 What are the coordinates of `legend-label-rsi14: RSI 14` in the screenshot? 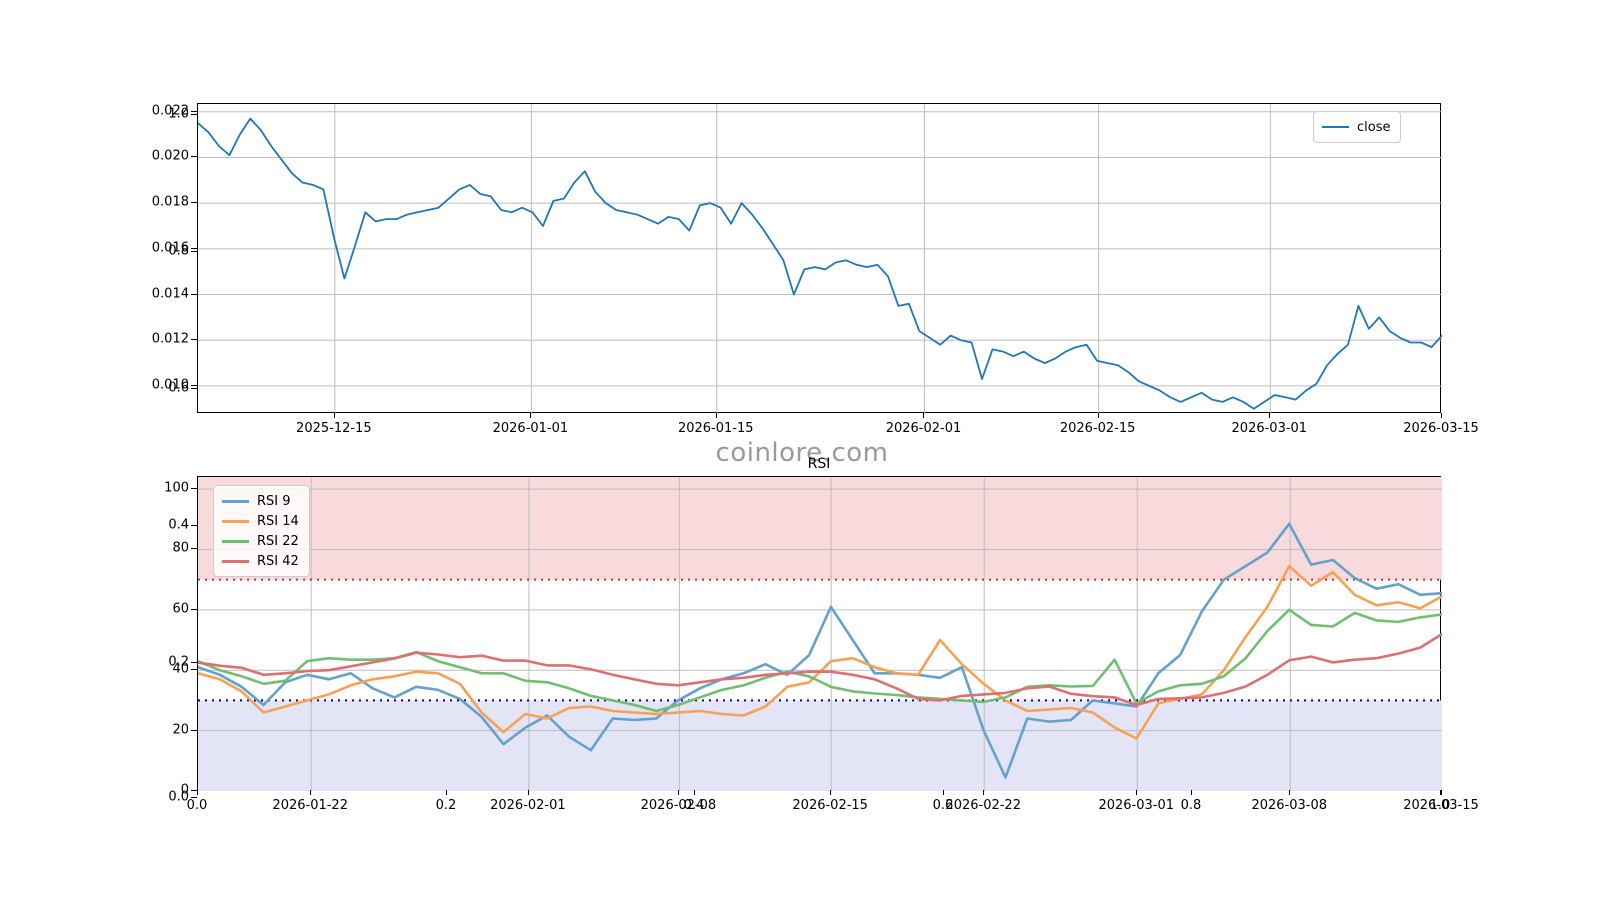 It's located at (278, 521).